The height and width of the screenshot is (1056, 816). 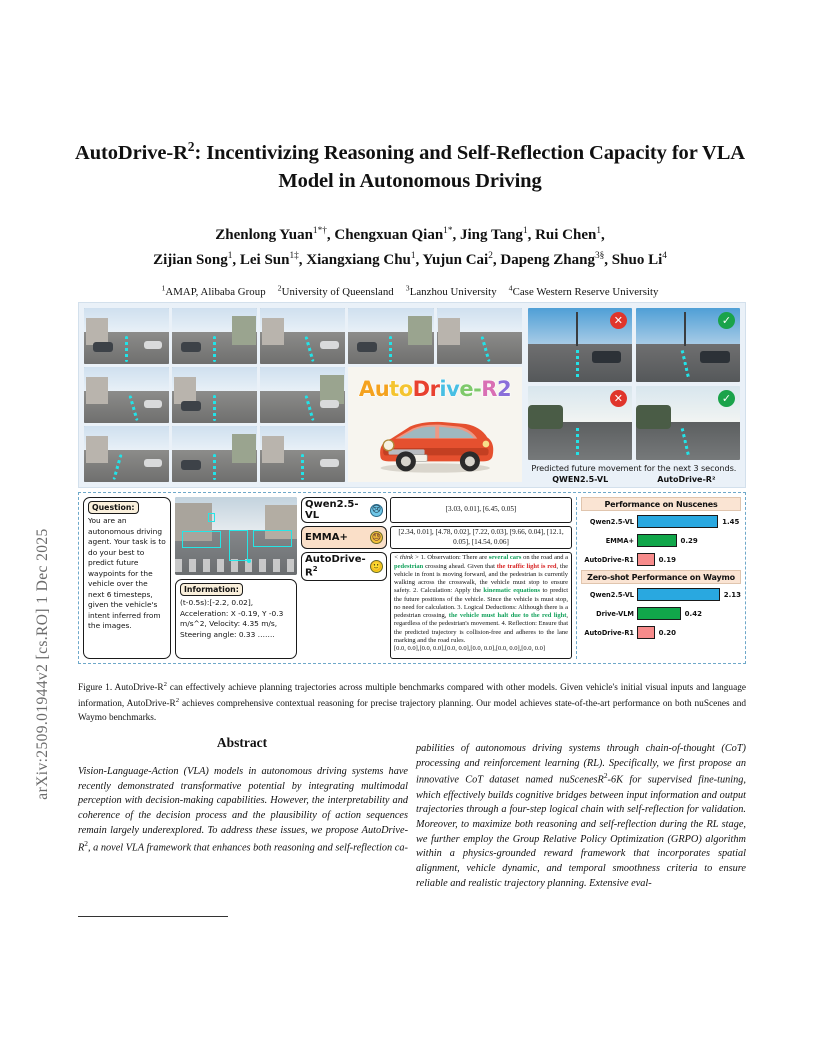 I want to click on bar-track: 0.19, so click(x=689, y=559).